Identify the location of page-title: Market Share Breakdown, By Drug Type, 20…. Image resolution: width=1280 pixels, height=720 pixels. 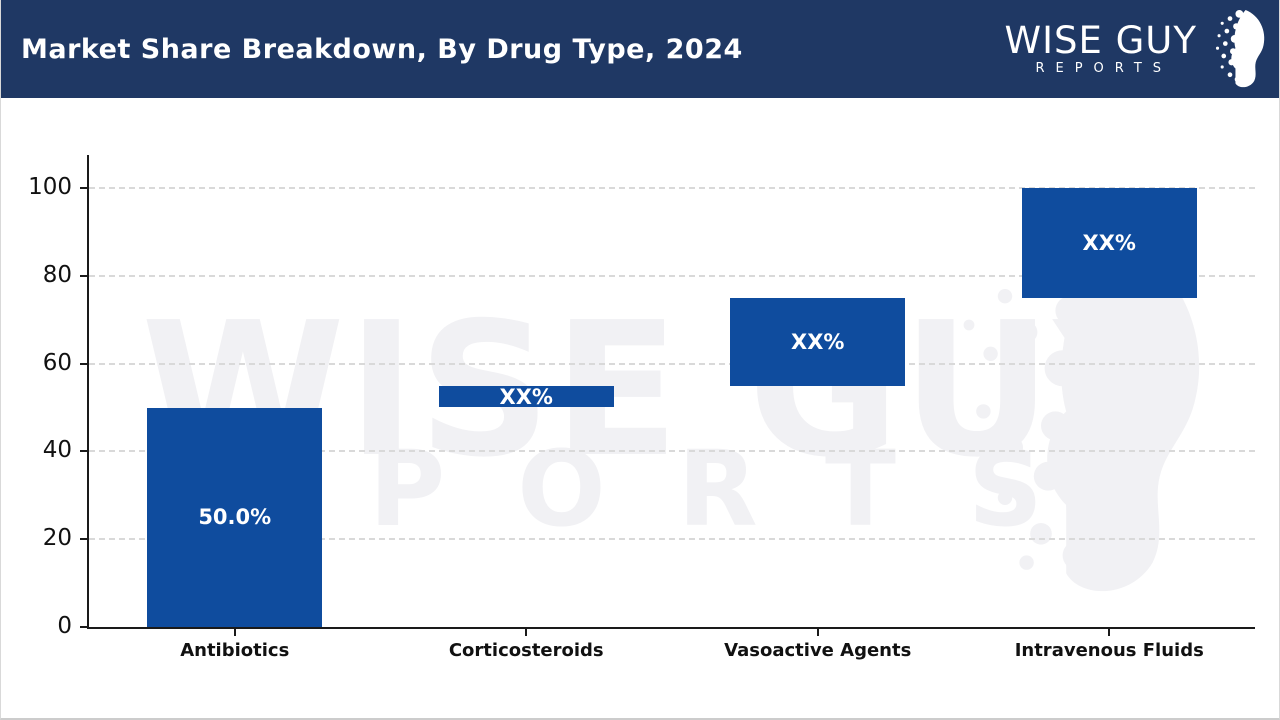
(382, 49).